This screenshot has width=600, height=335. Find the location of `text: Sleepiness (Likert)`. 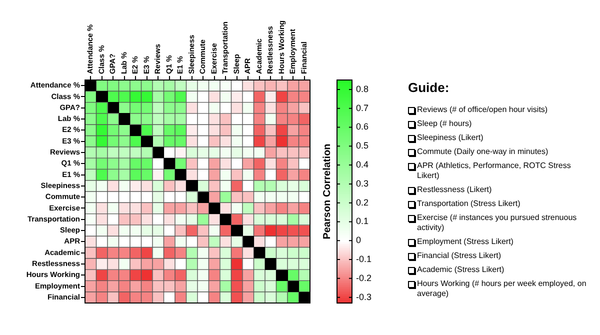

text: Sleepiness (Likert) is located at coordinates (450, 138).